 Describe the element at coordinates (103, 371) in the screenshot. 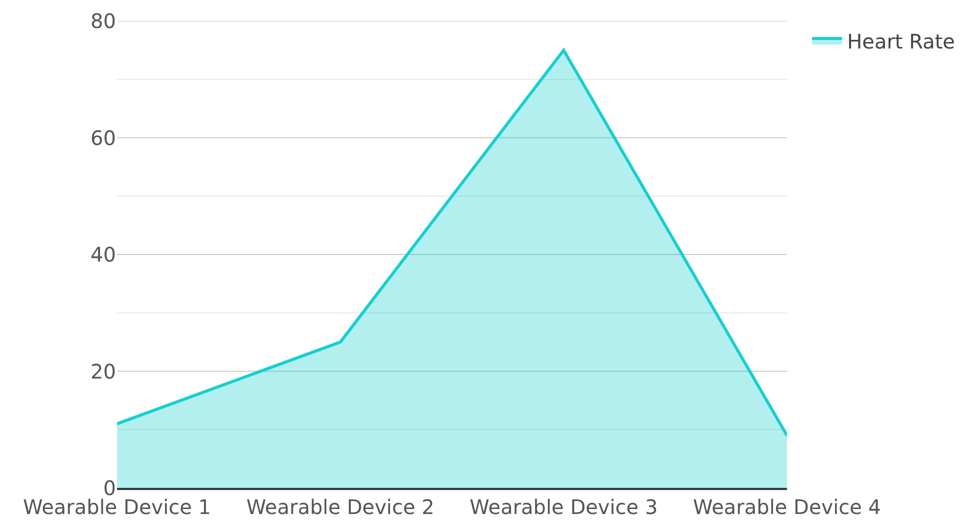

I see `y-tick-label: 20` at that location.